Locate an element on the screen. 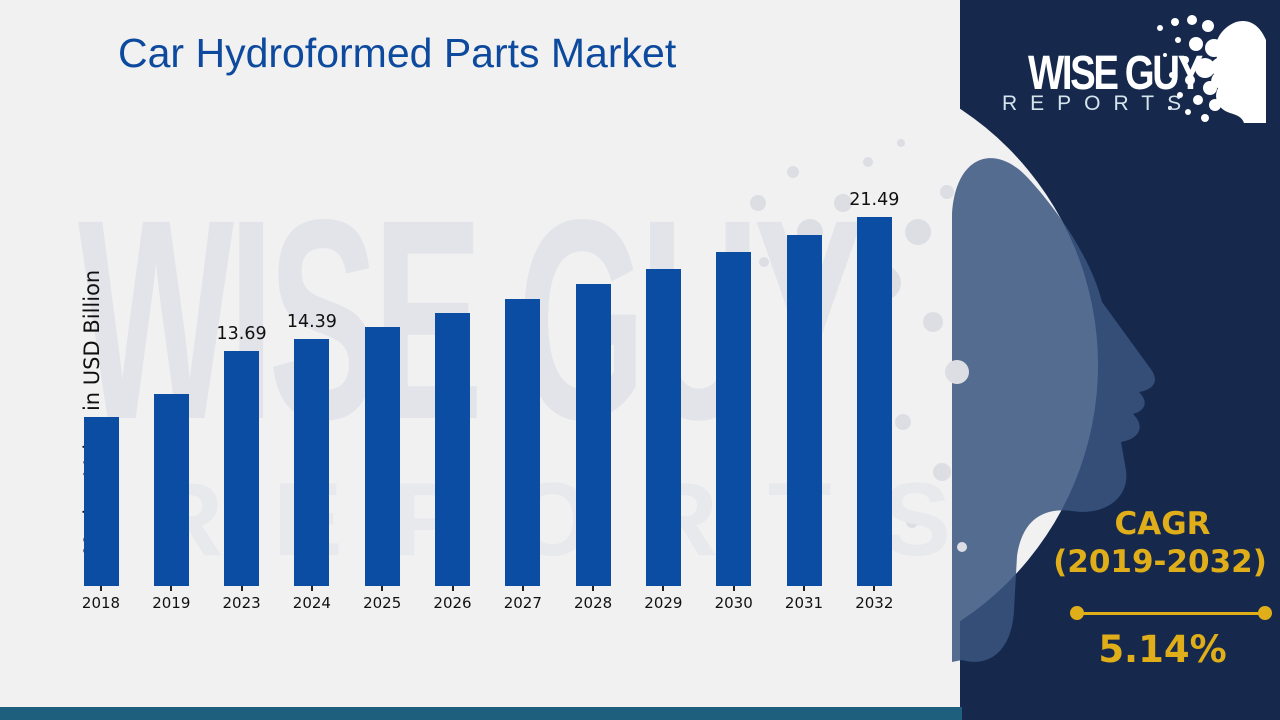  bar-2018 is located at coordinates (101, 501).